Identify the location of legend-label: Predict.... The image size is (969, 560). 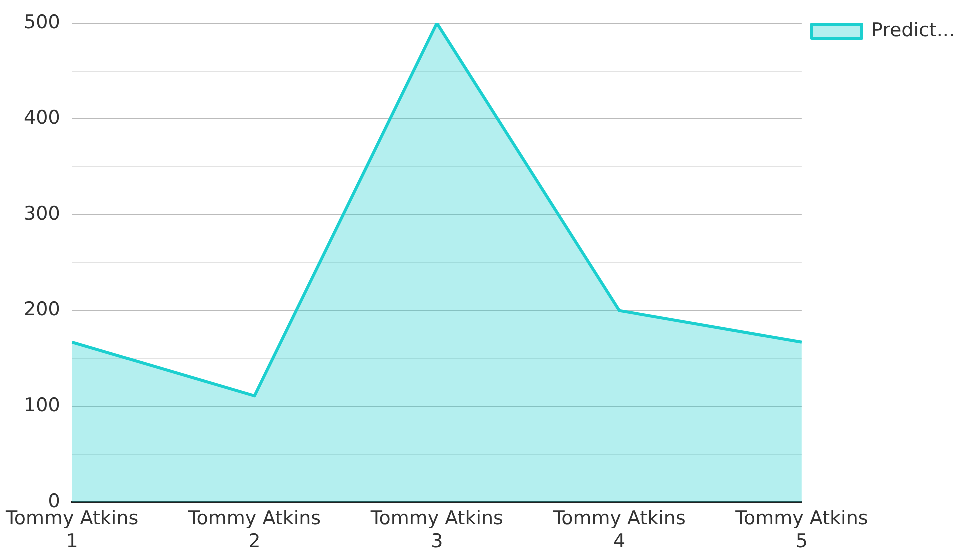
(913, 30).